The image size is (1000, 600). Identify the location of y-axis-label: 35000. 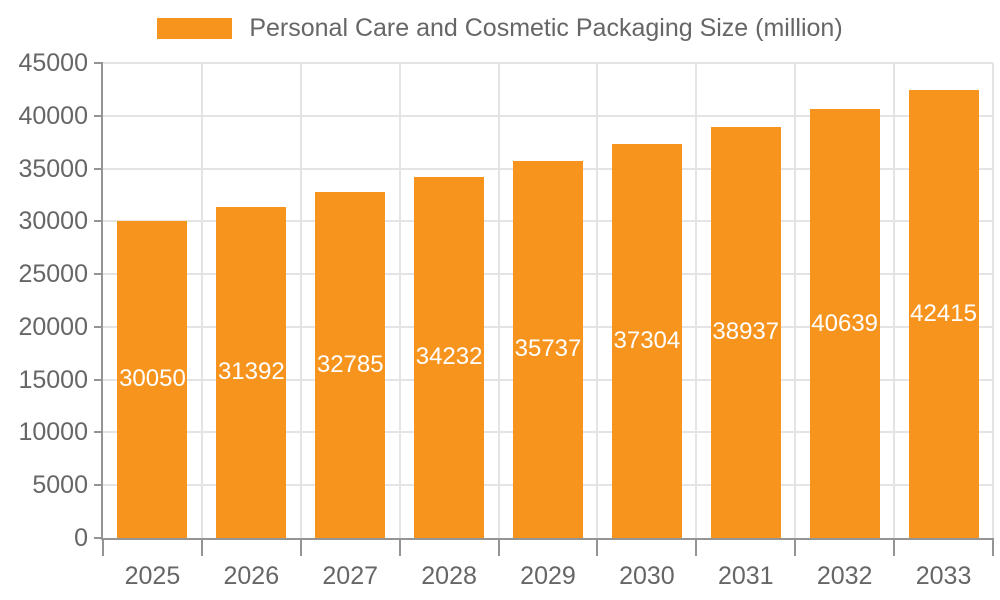
(53, 168).